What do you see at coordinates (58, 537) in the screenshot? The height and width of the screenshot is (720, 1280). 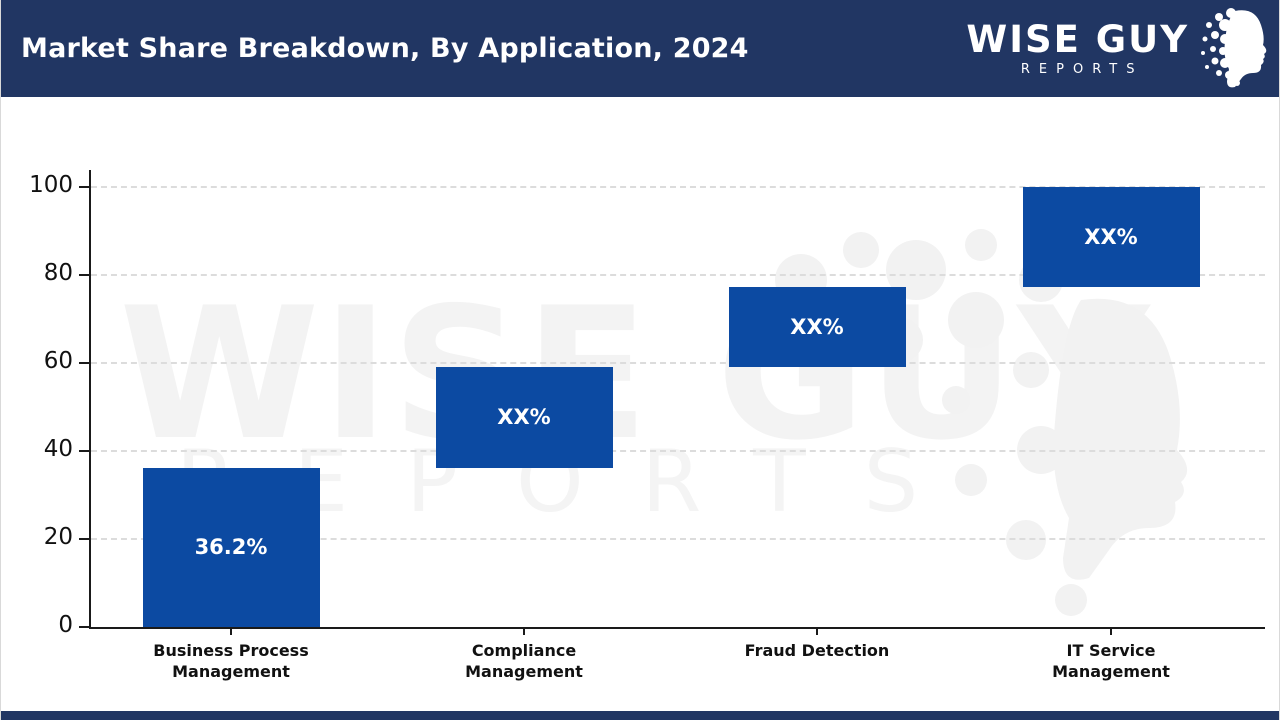 I see `y-tick-label-20: 20` at bounding box center [58, 537].